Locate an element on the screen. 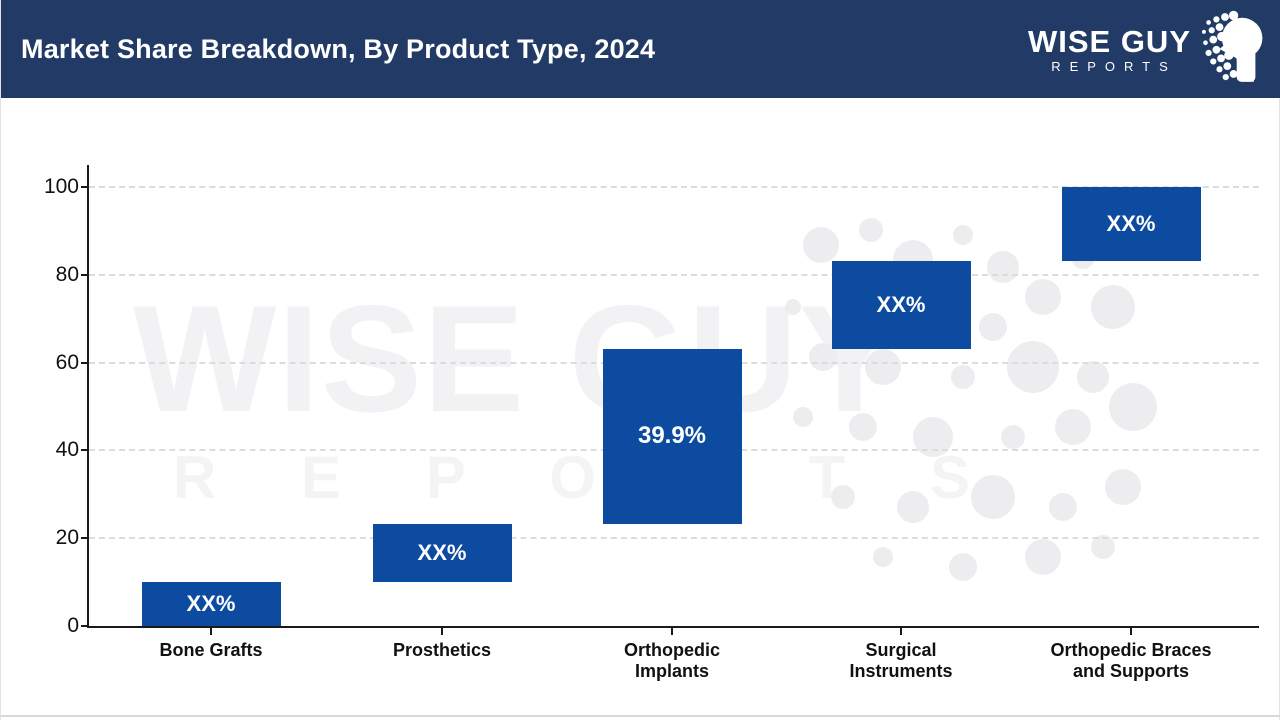  x-axis-category-label: Bone Grafts is located at coordinates (211, 650).